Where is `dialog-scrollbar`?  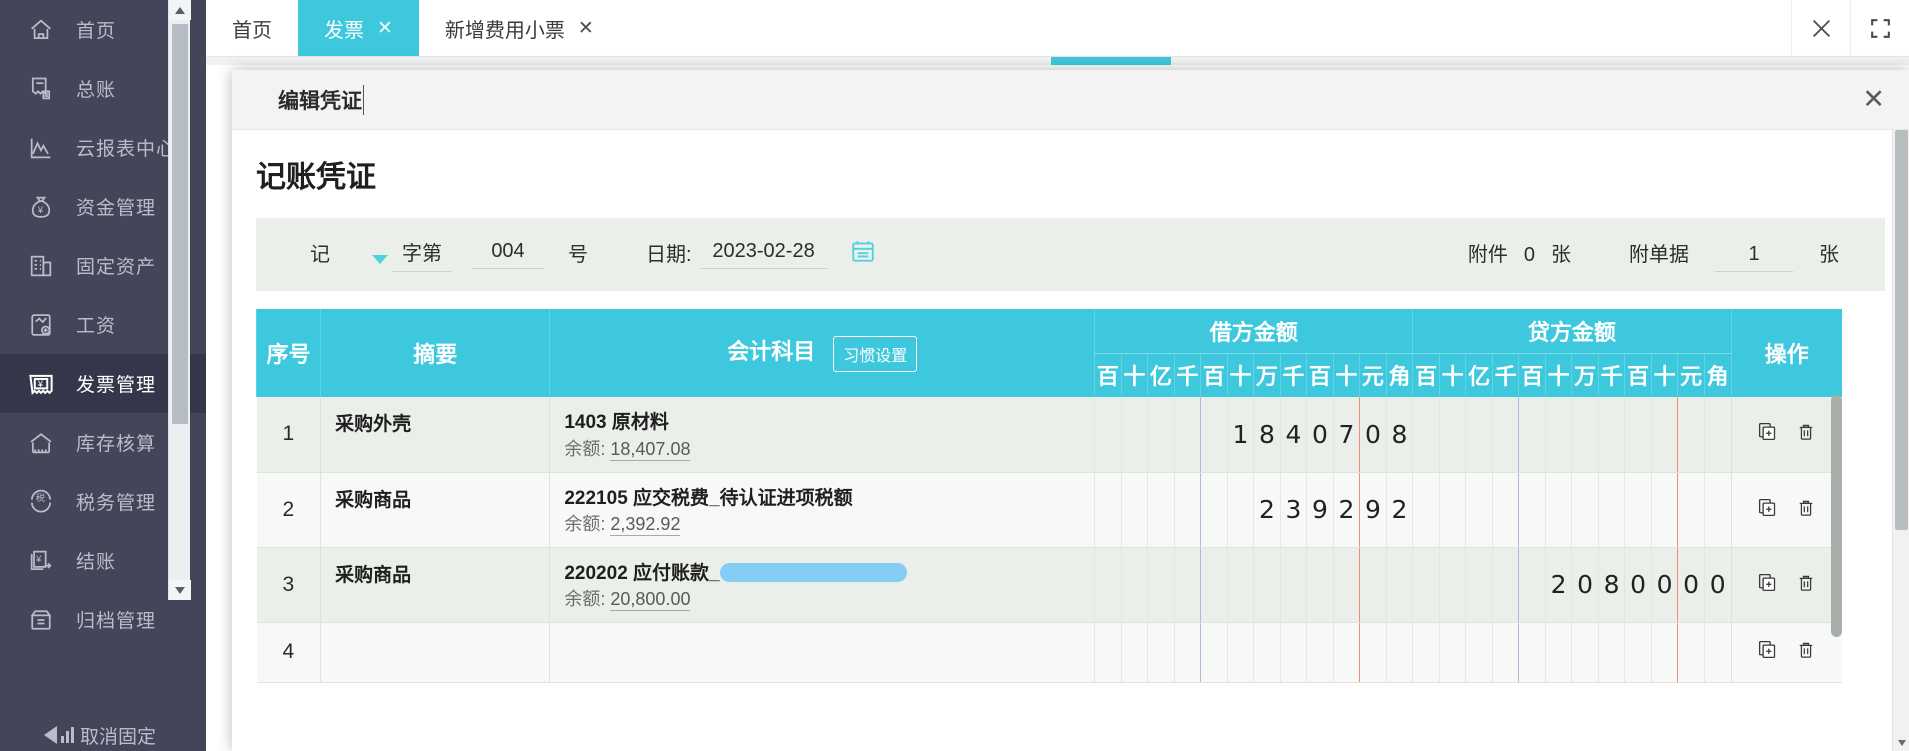 dialog-scrollbar is located at coordinates (1900, 440).